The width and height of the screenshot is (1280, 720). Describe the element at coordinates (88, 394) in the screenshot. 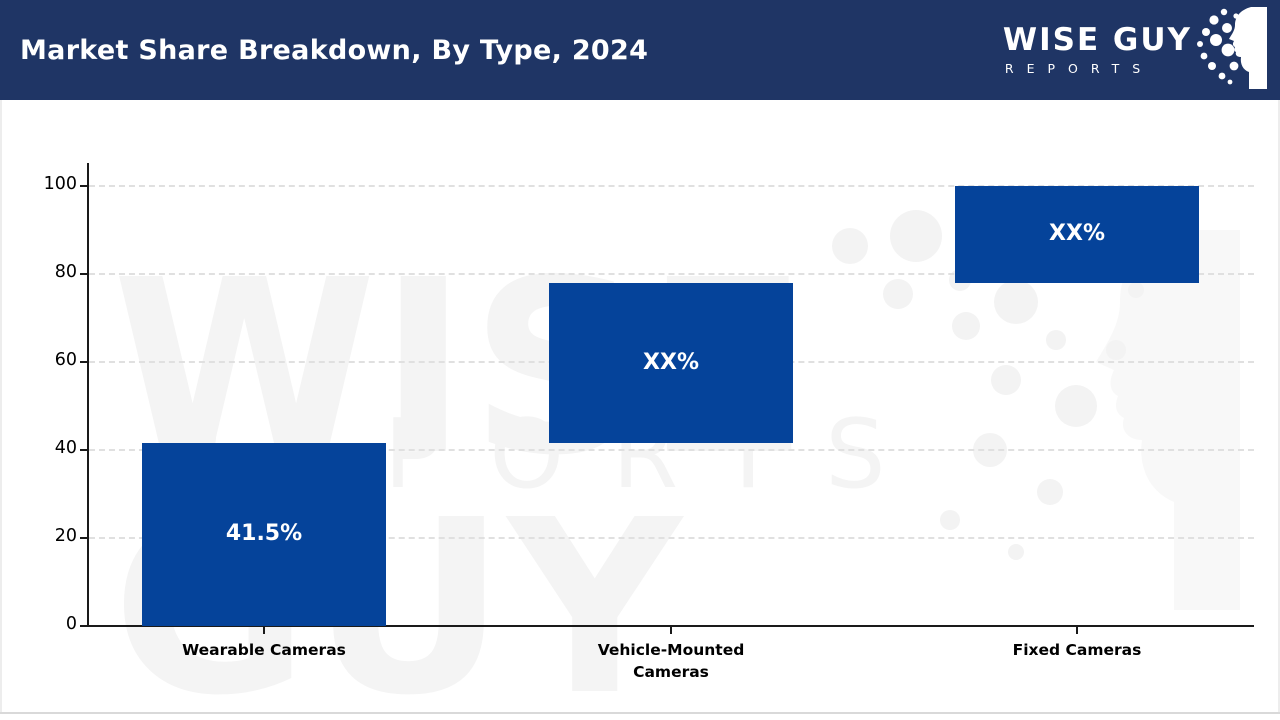

I see `y-axis-line` at that location.